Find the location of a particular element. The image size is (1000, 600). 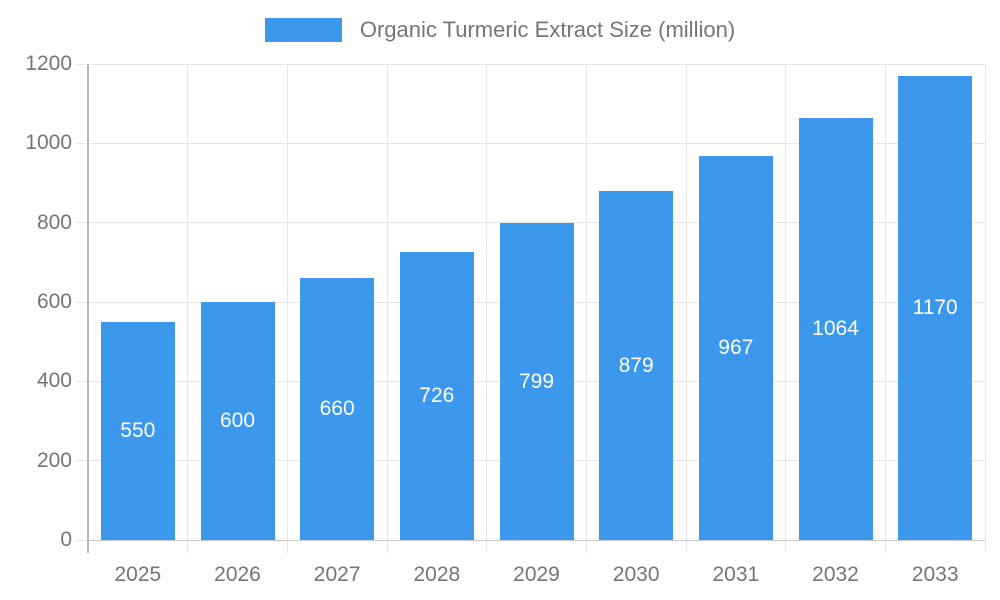

x-axis-line is located at coordinates (536, 540).